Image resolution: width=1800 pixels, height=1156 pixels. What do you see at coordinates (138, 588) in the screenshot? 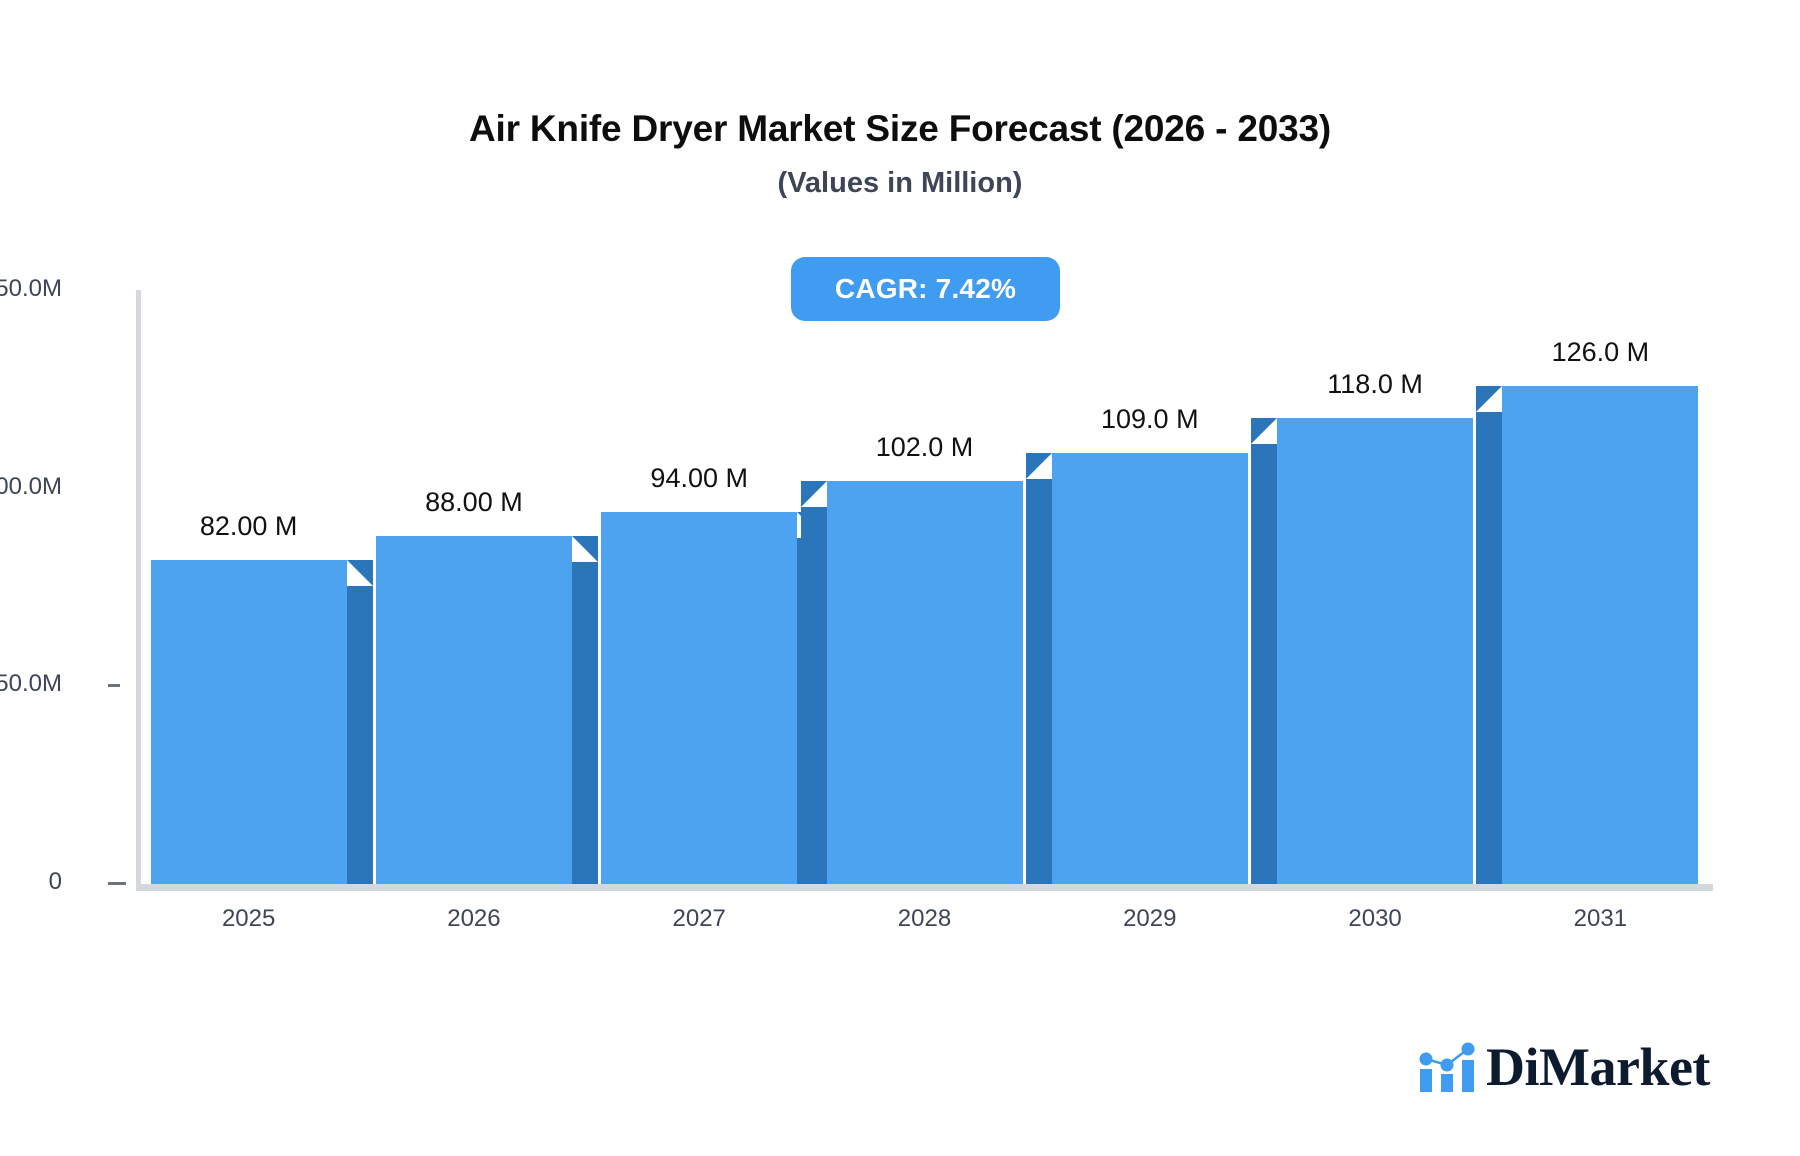
I see `y-axis-line` at bounding box center [138, 588].